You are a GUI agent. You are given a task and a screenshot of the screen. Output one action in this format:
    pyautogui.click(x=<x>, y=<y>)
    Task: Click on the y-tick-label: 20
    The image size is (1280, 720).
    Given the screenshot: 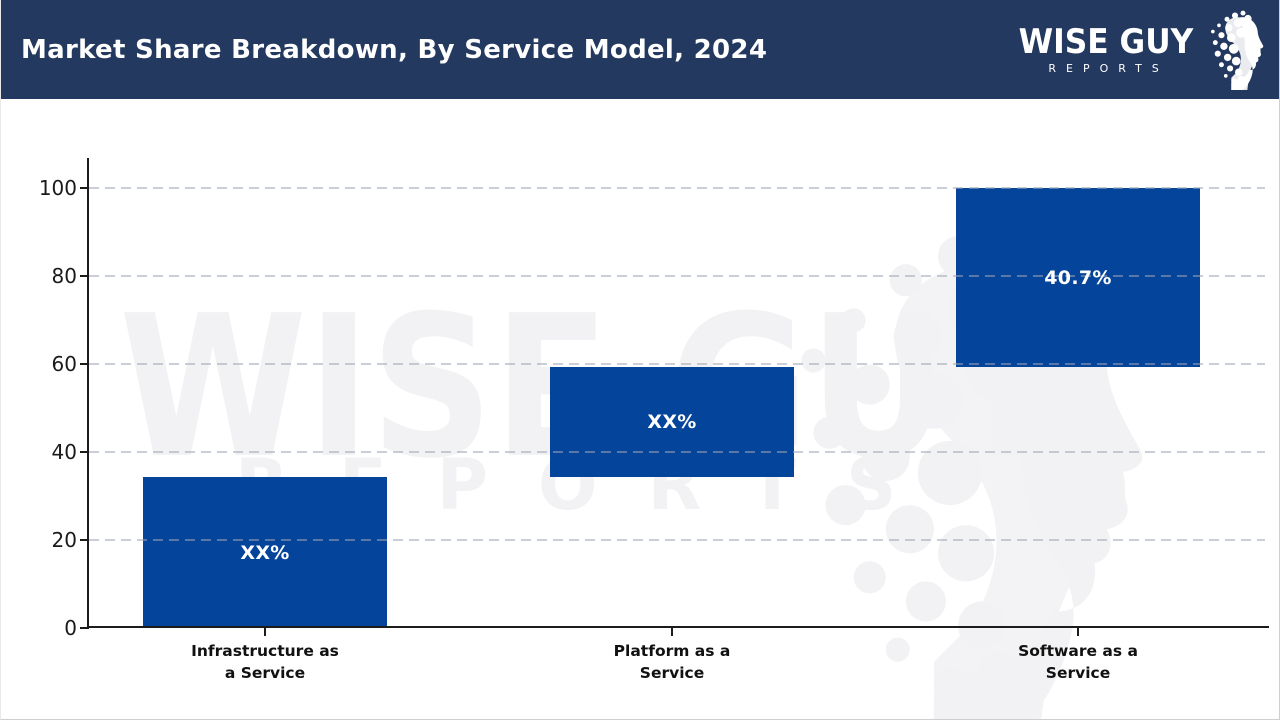 What is the action you would take?
    pyautogui.click(x=64, y=540)
    